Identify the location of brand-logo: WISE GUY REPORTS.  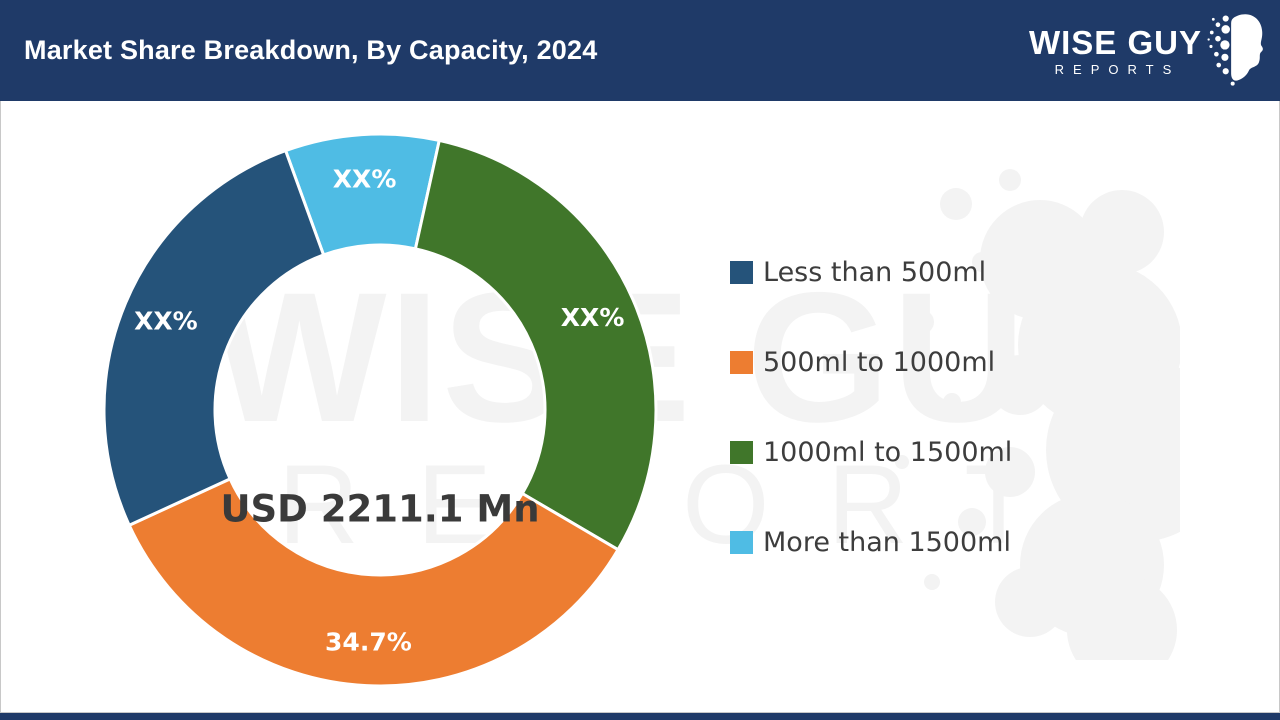
(1147, 50).